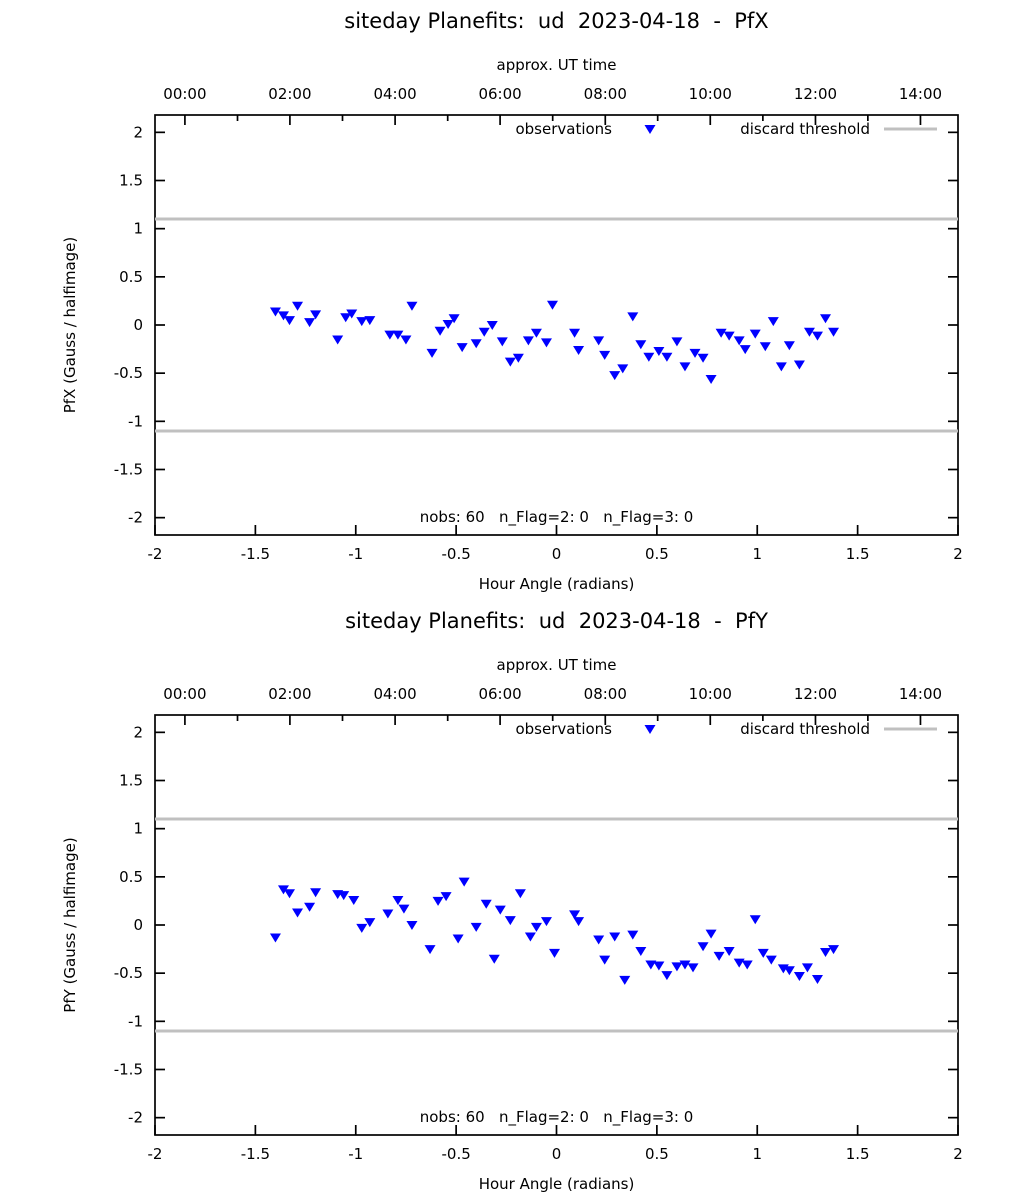  Describe the element at coordinates (70, 325) in the screenshot. I see `y-axis-label: PfX (Gauss / halfimage)` at that location.